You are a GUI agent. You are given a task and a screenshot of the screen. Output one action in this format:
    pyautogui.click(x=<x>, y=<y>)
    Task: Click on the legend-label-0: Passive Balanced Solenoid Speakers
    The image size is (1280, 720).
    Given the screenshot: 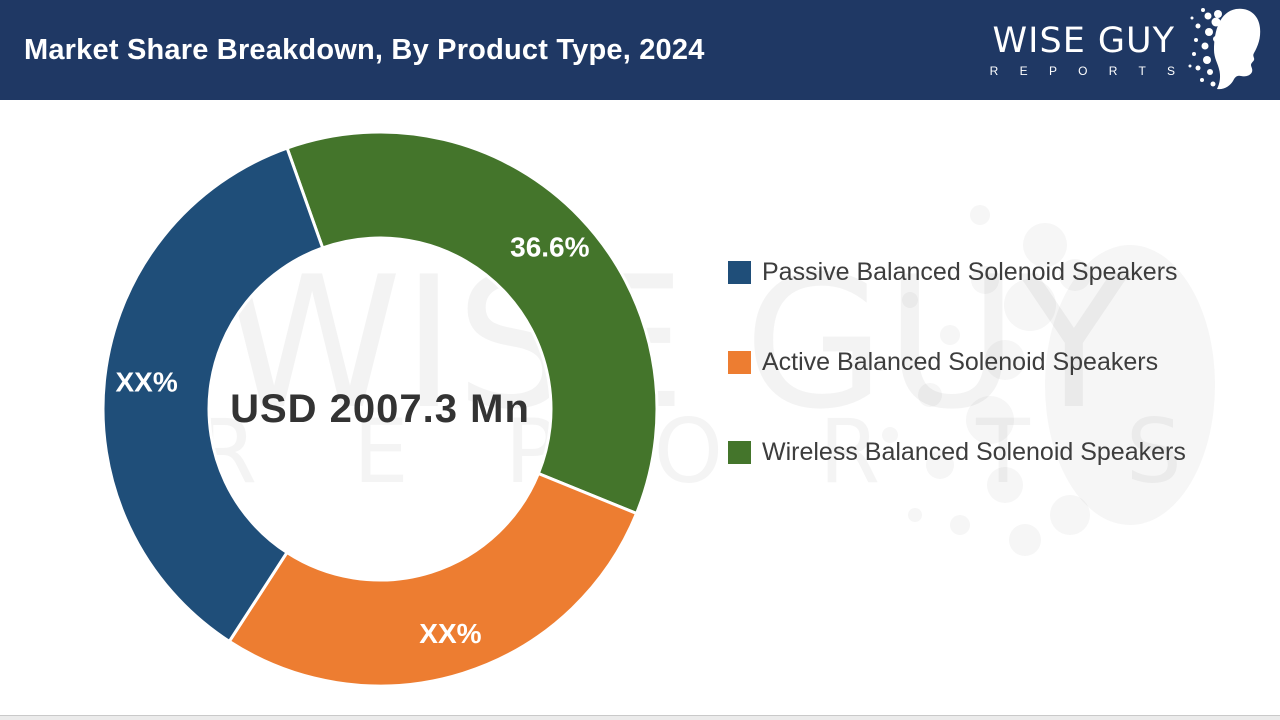 What is the action you would take?
    pyautogui.click(x=970, y=271)
    